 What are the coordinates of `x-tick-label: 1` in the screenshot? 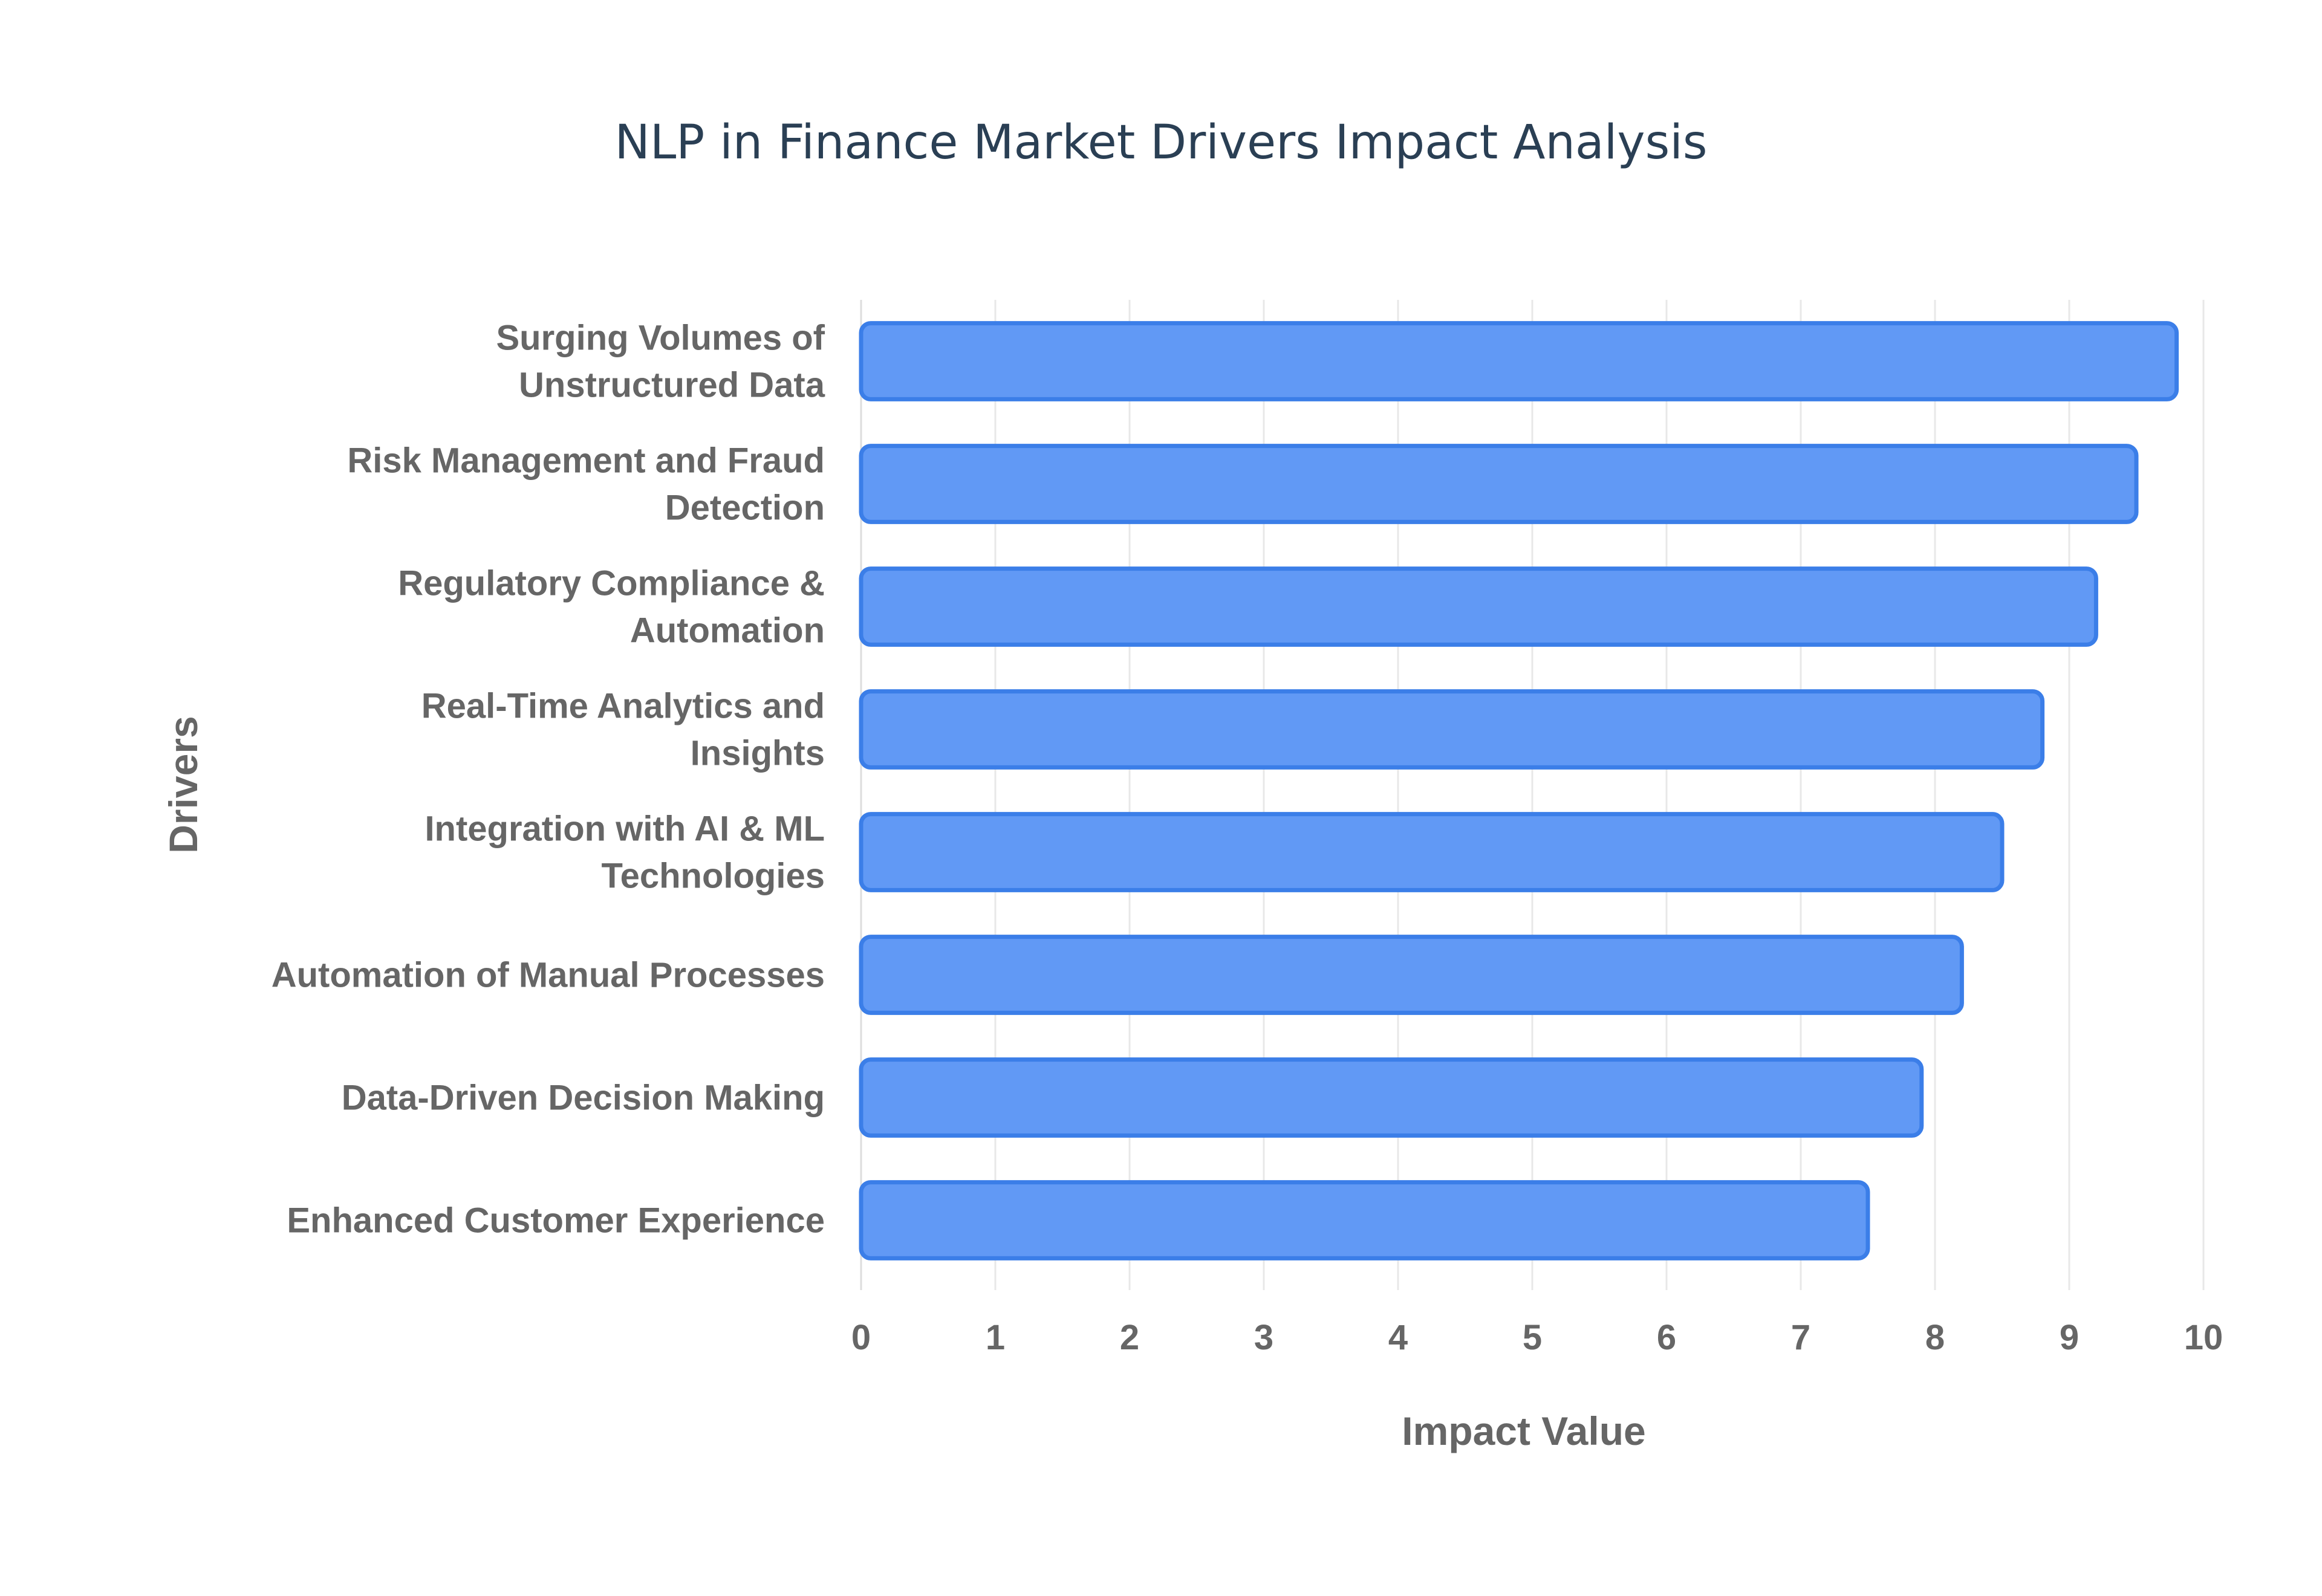 It's located at (995, 1337).